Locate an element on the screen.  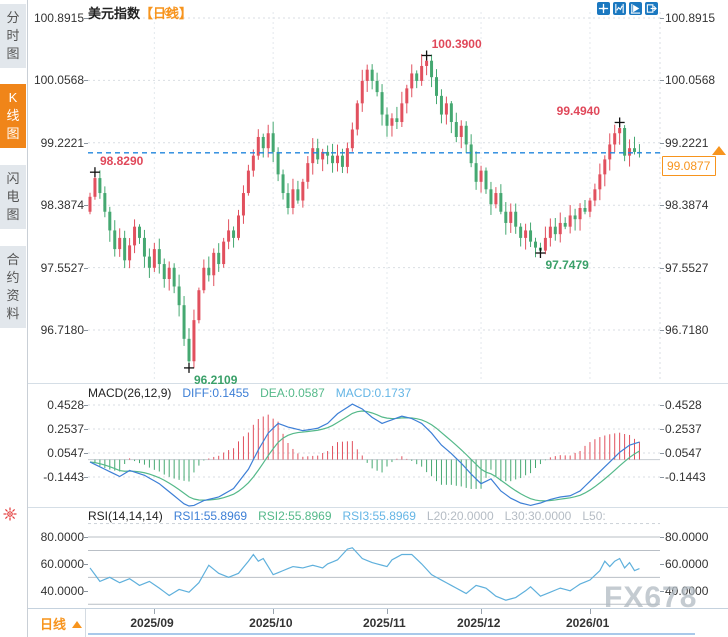
current-price-badge: 99.0877 is located at coordinates (689, 165).